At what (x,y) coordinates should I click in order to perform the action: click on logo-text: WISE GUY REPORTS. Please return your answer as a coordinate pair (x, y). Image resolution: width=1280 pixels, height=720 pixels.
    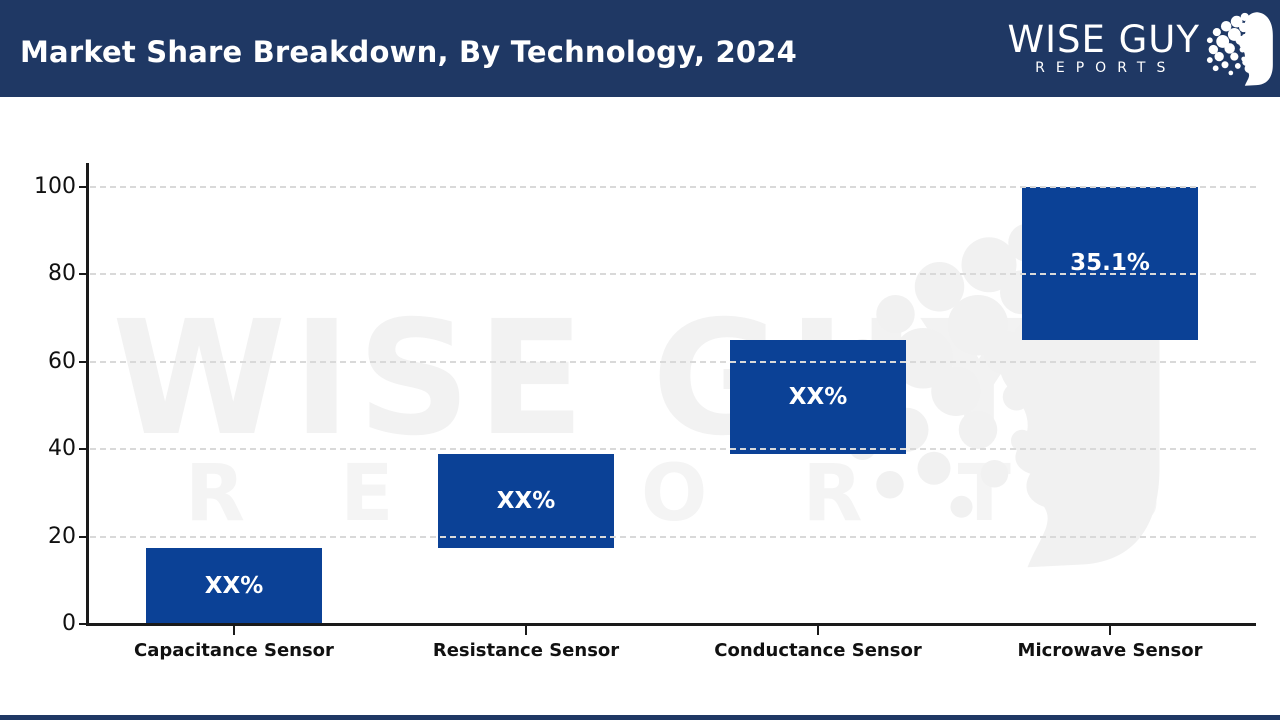
    Looking at the image, I should click on (1103, 47).